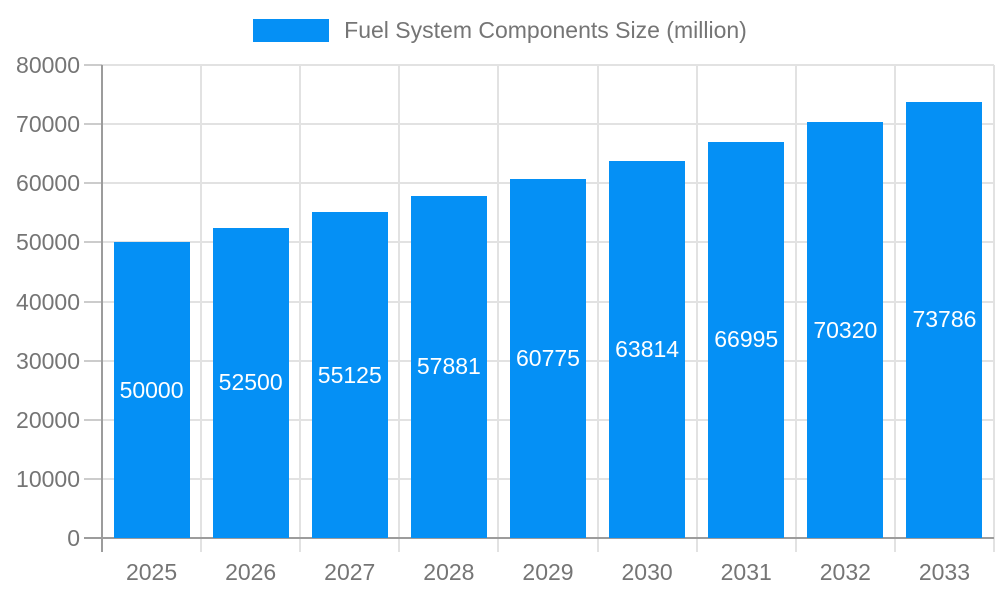 This screenshot has width=1000, height=600. I want to click on x-axis-label: 2030, so click(647, 572).